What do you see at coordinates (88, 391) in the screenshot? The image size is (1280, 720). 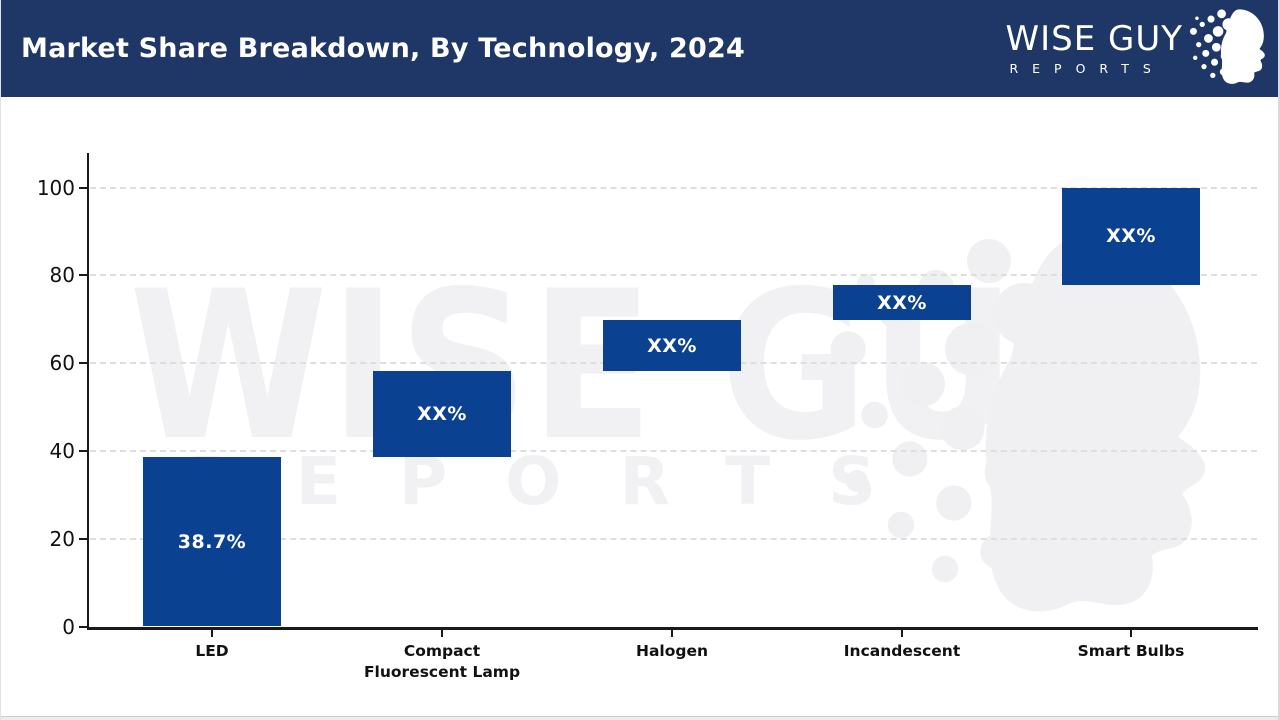 I see `y-axis-line` at bounding box center [88, 391].